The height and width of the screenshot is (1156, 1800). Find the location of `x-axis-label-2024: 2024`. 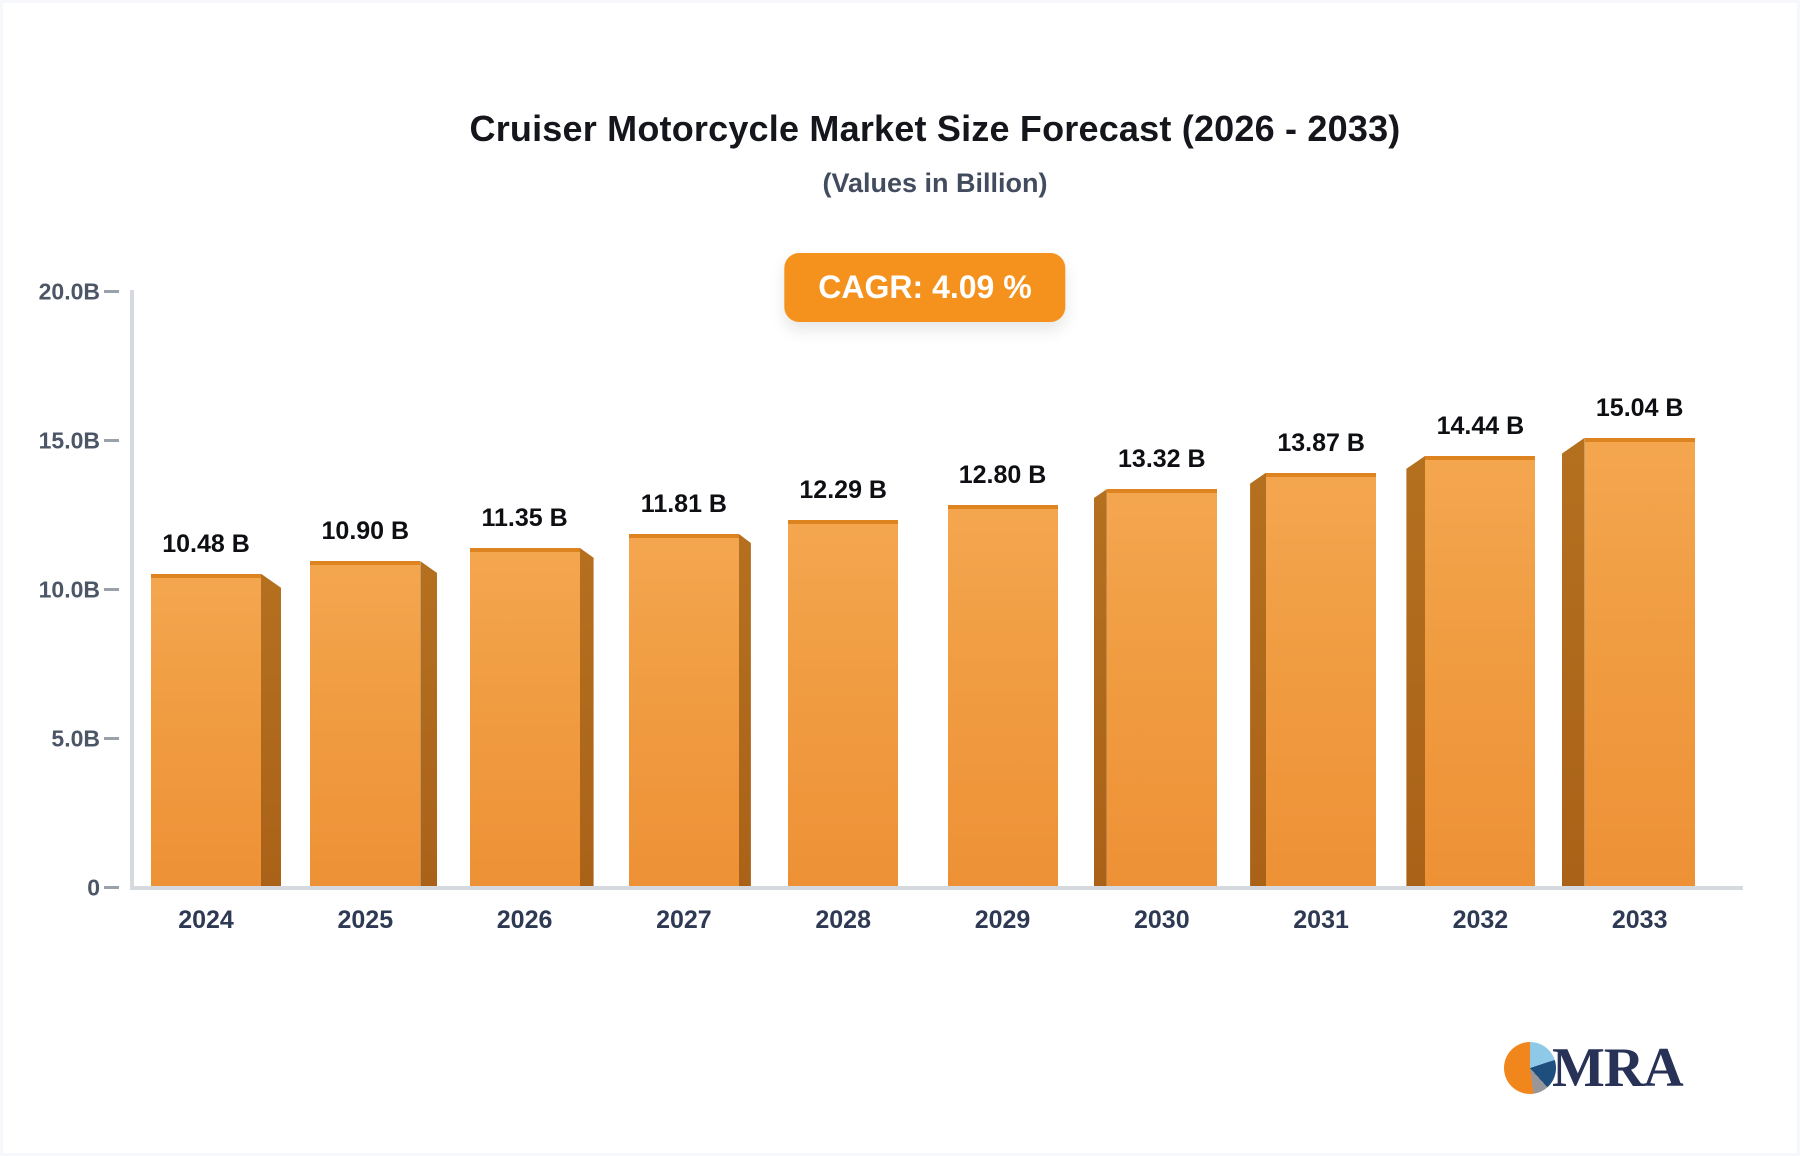

x-axis-label-2024: 2024 is located at coordinates (206, 920).